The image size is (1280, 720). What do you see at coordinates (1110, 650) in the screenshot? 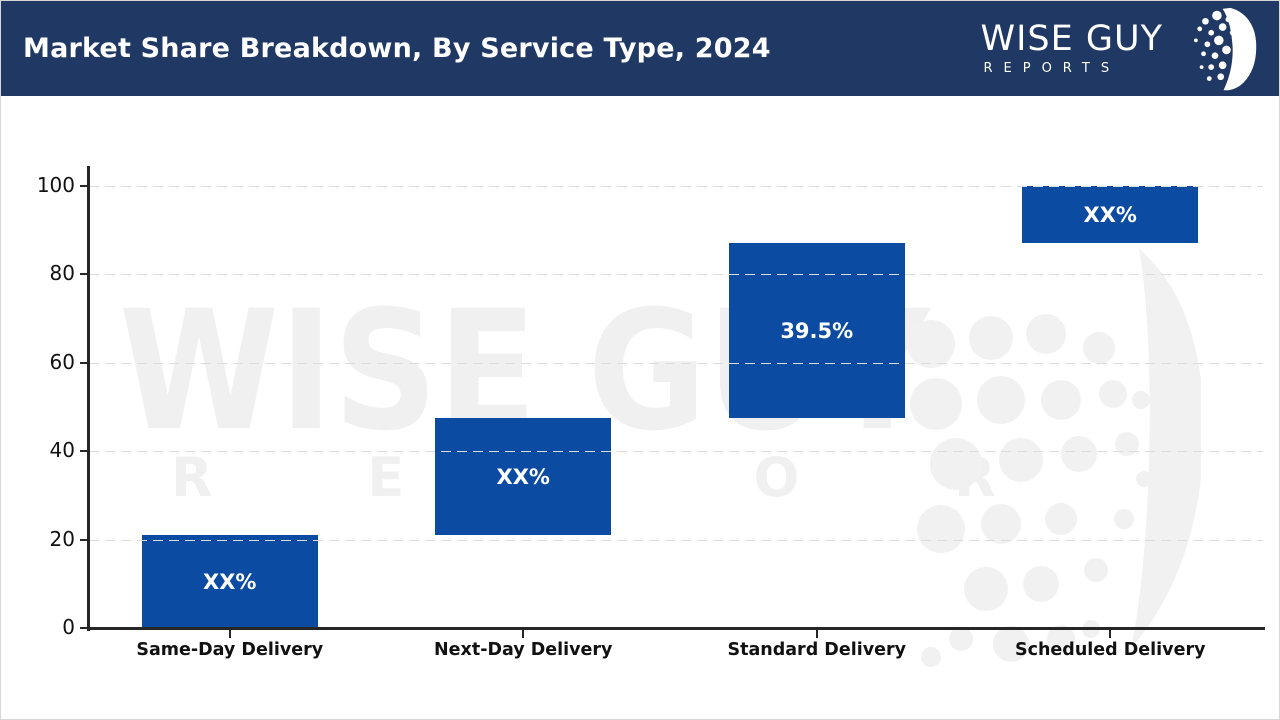
I see `x-axis-category-label: Scheduled Delivery` at bounding box center [1110, 650].